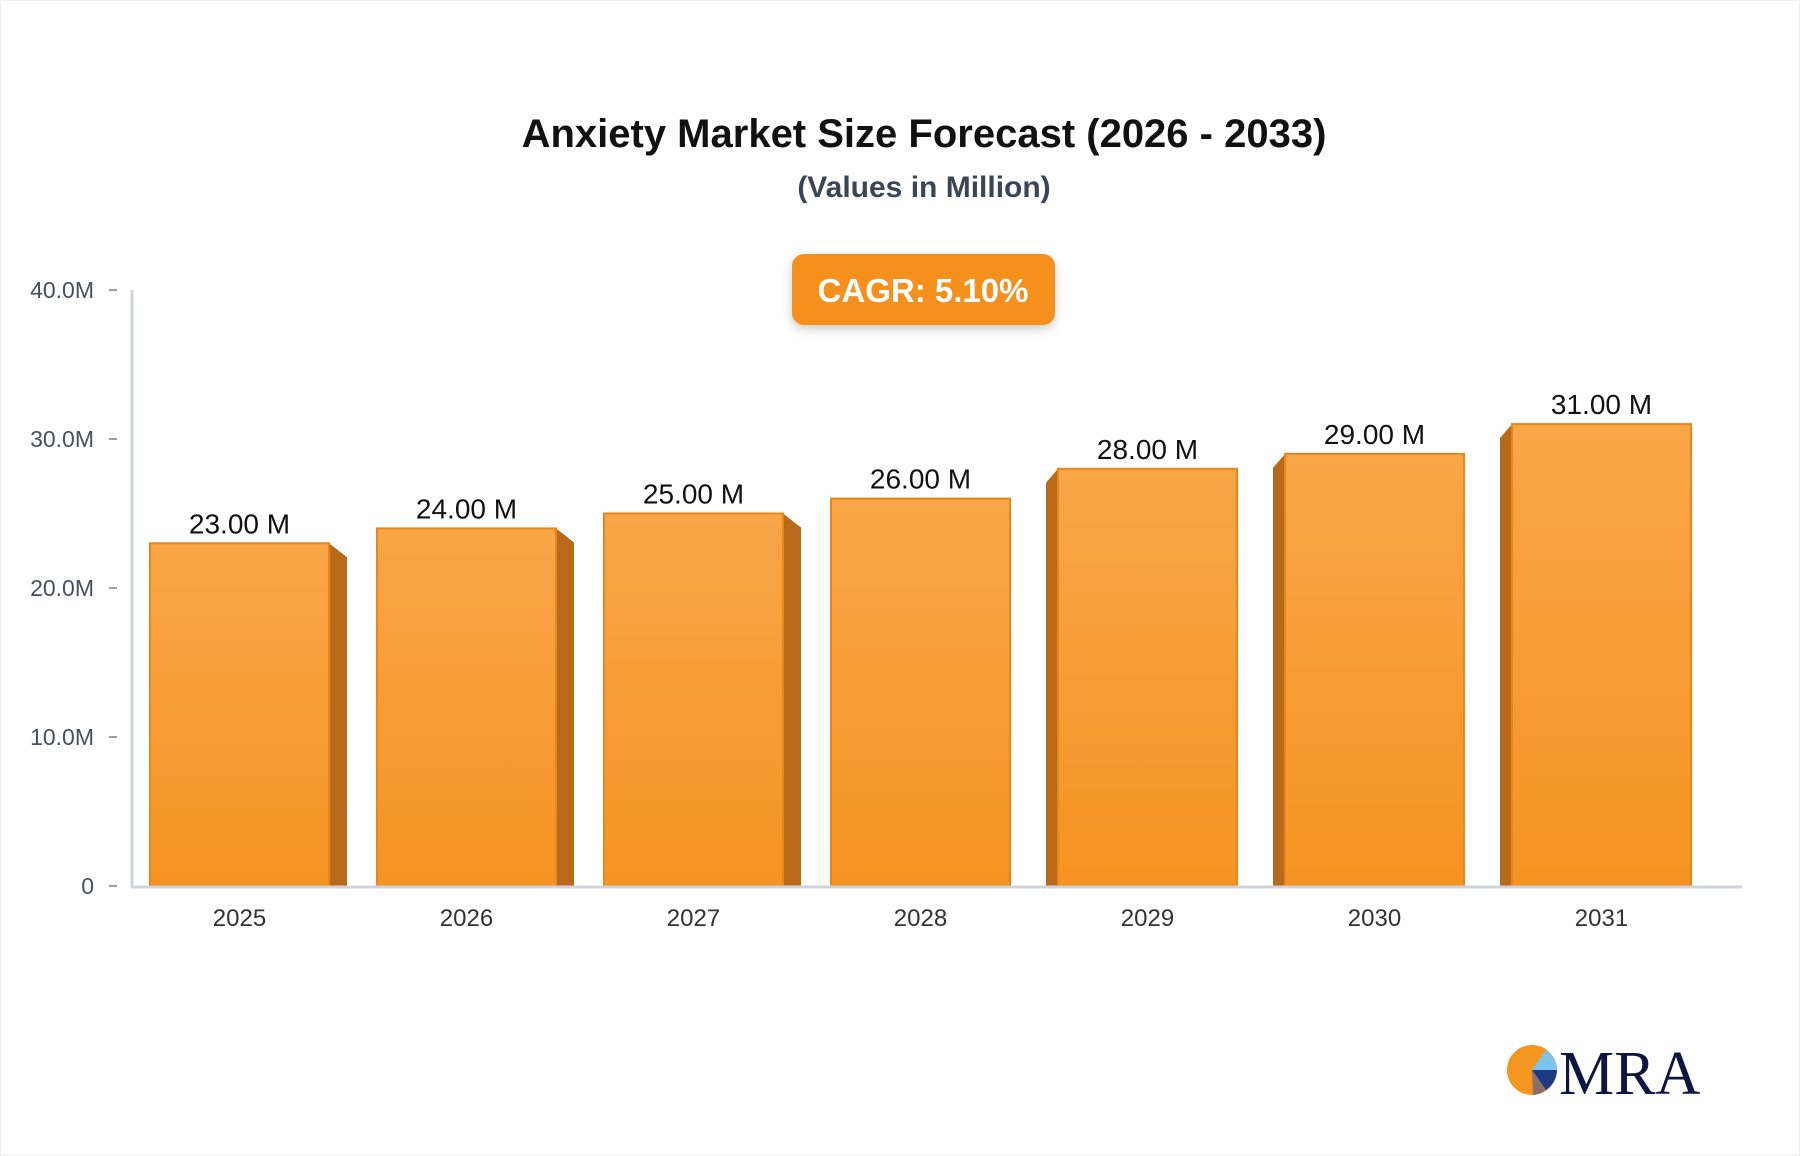 Image resolution: width=1800 pixels, height=1156 pixels. What do you see at coordinates (466, 918) in the screenshot?
I see `x-tick-label: 2026` at bounding box center [466, 918].